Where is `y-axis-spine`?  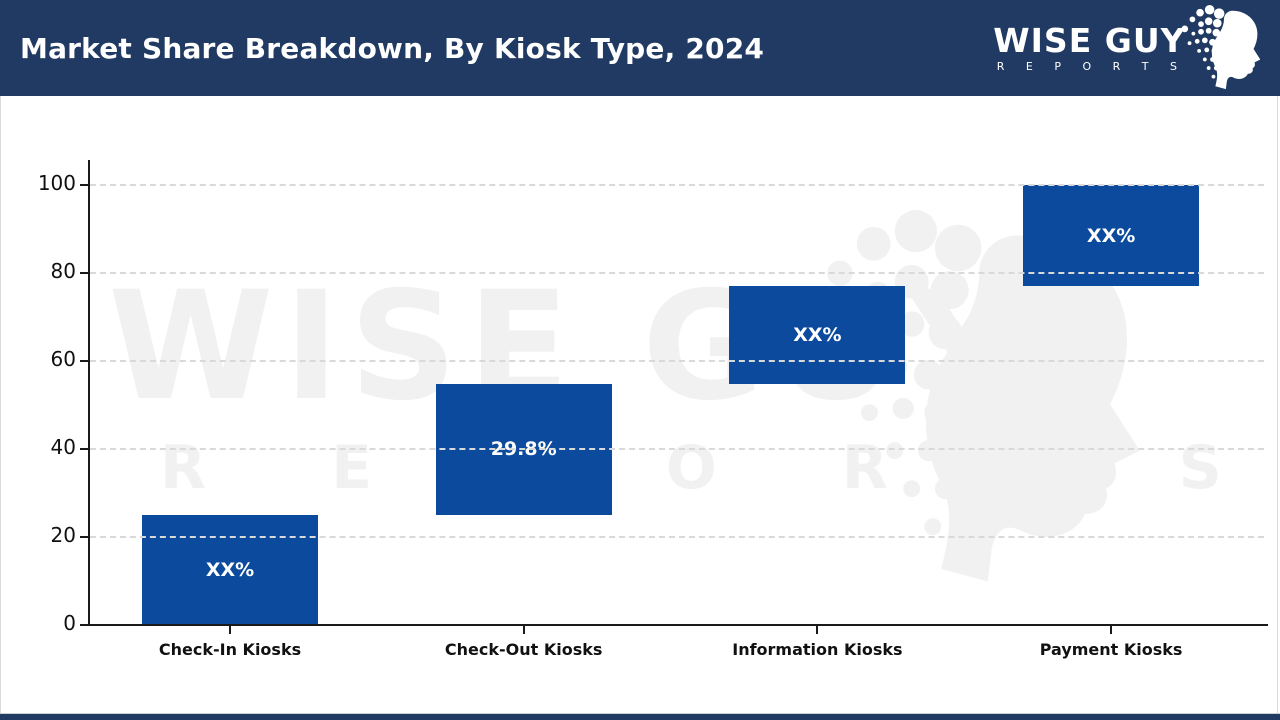
y-axis-spine is located at coordinates (89, 392).